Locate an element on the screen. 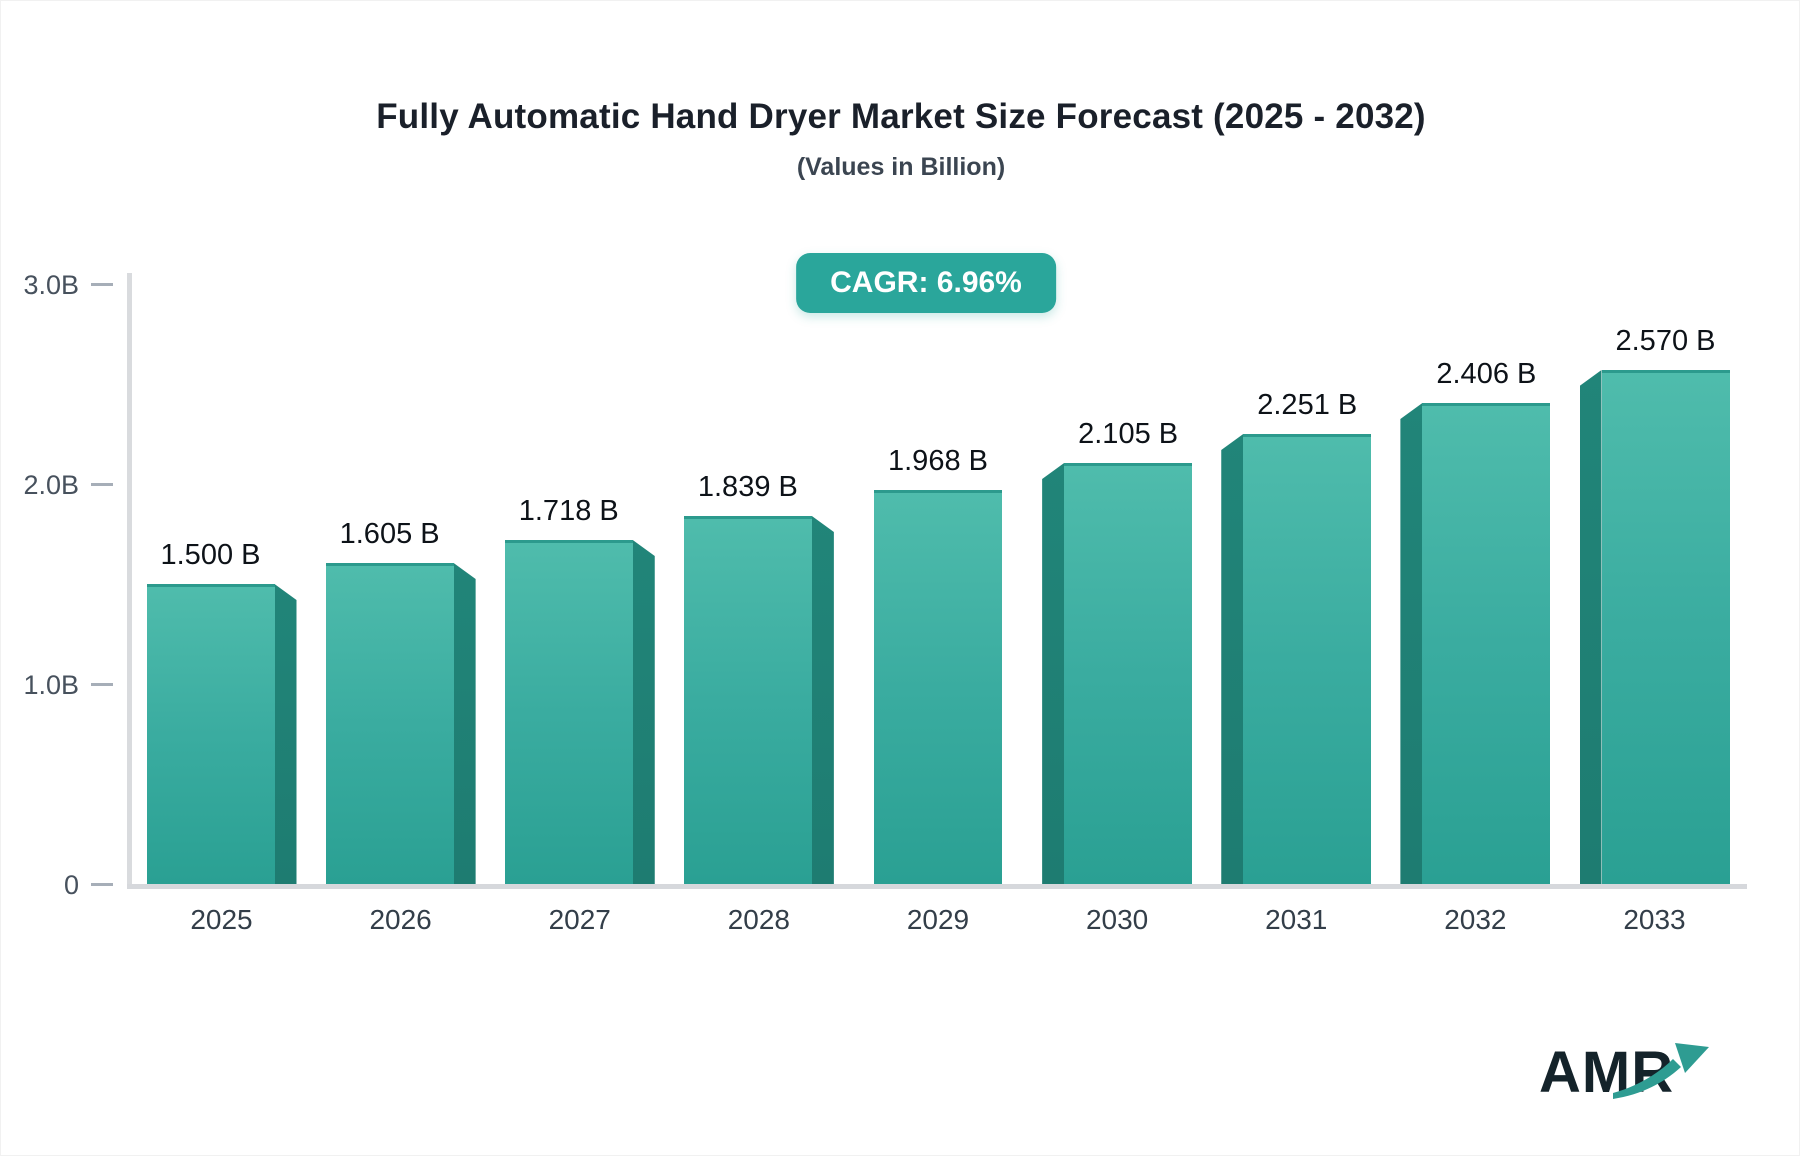 Image resolution: width=1800 pixels, height=1156 pixels. bar-2030 is located at coordinates (1117, 673).